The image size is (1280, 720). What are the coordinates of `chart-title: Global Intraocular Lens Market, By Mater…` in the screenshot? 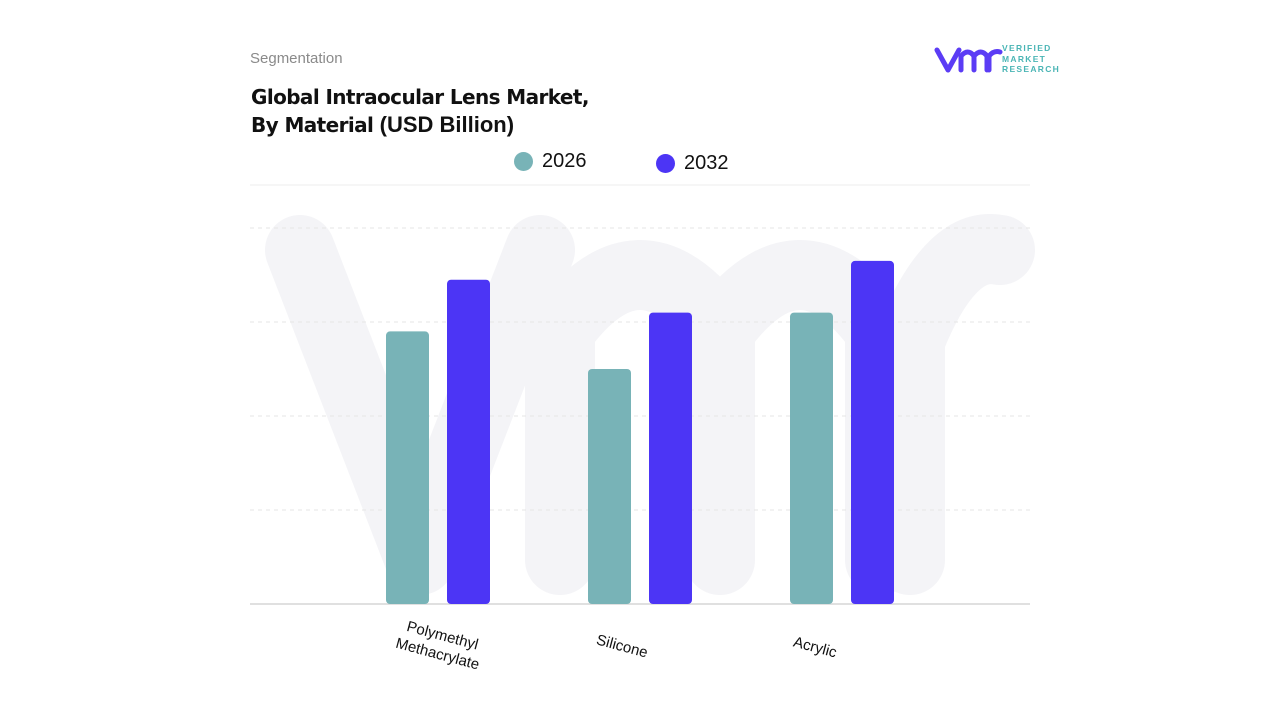 It's located at (420, 111).